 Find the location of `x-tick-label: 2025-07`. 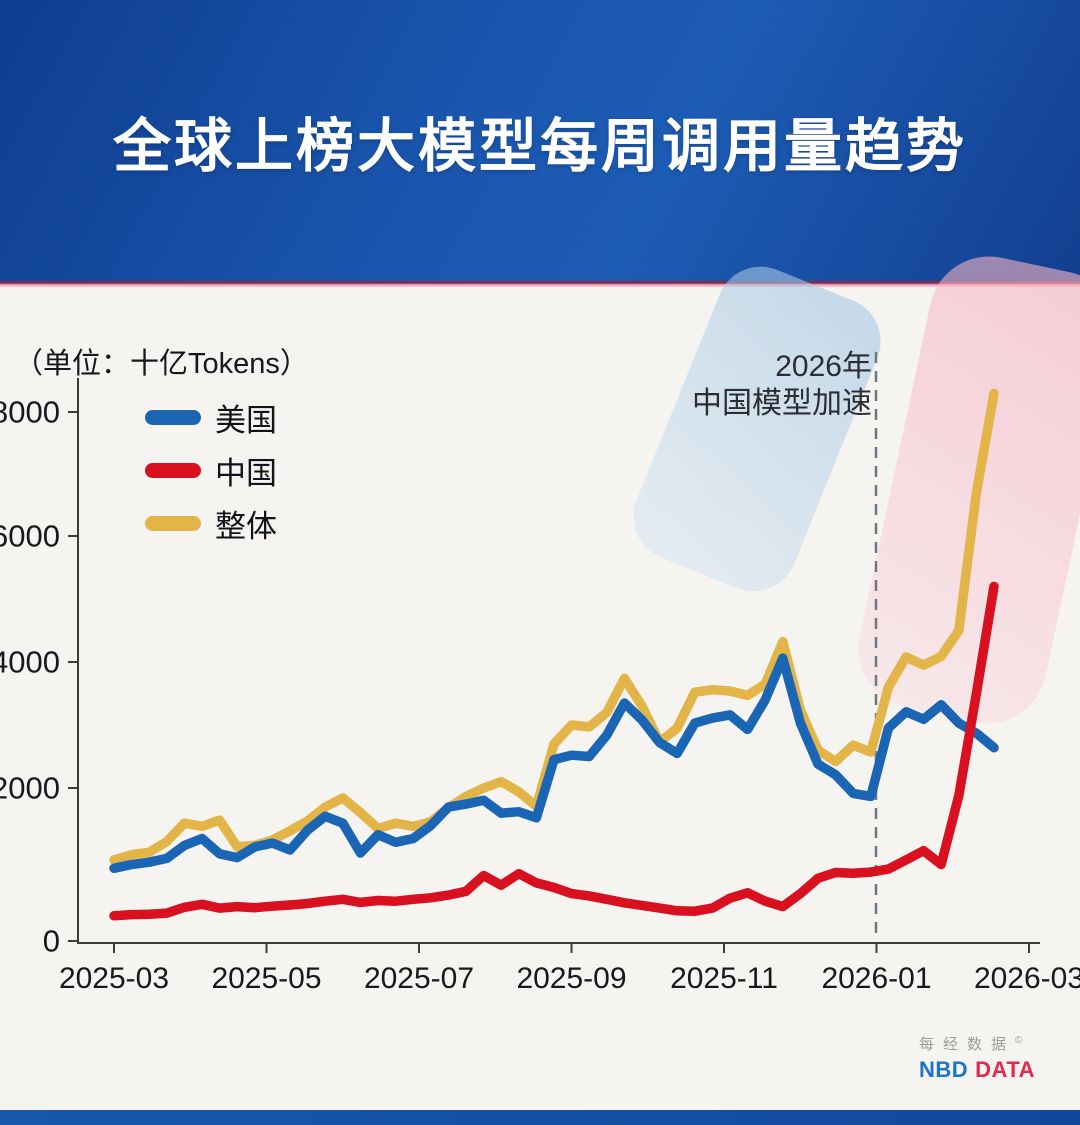

x-tick-label: 2025-07 is located at coordinates (419, 978).